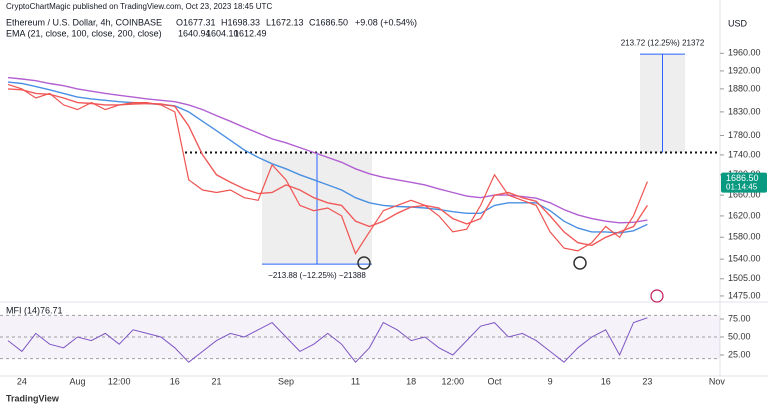  What do you see at coordinates (744, 278) in the screenshot?
I see `y-tick-label: 1505.00` at bounding box center [744, 278].